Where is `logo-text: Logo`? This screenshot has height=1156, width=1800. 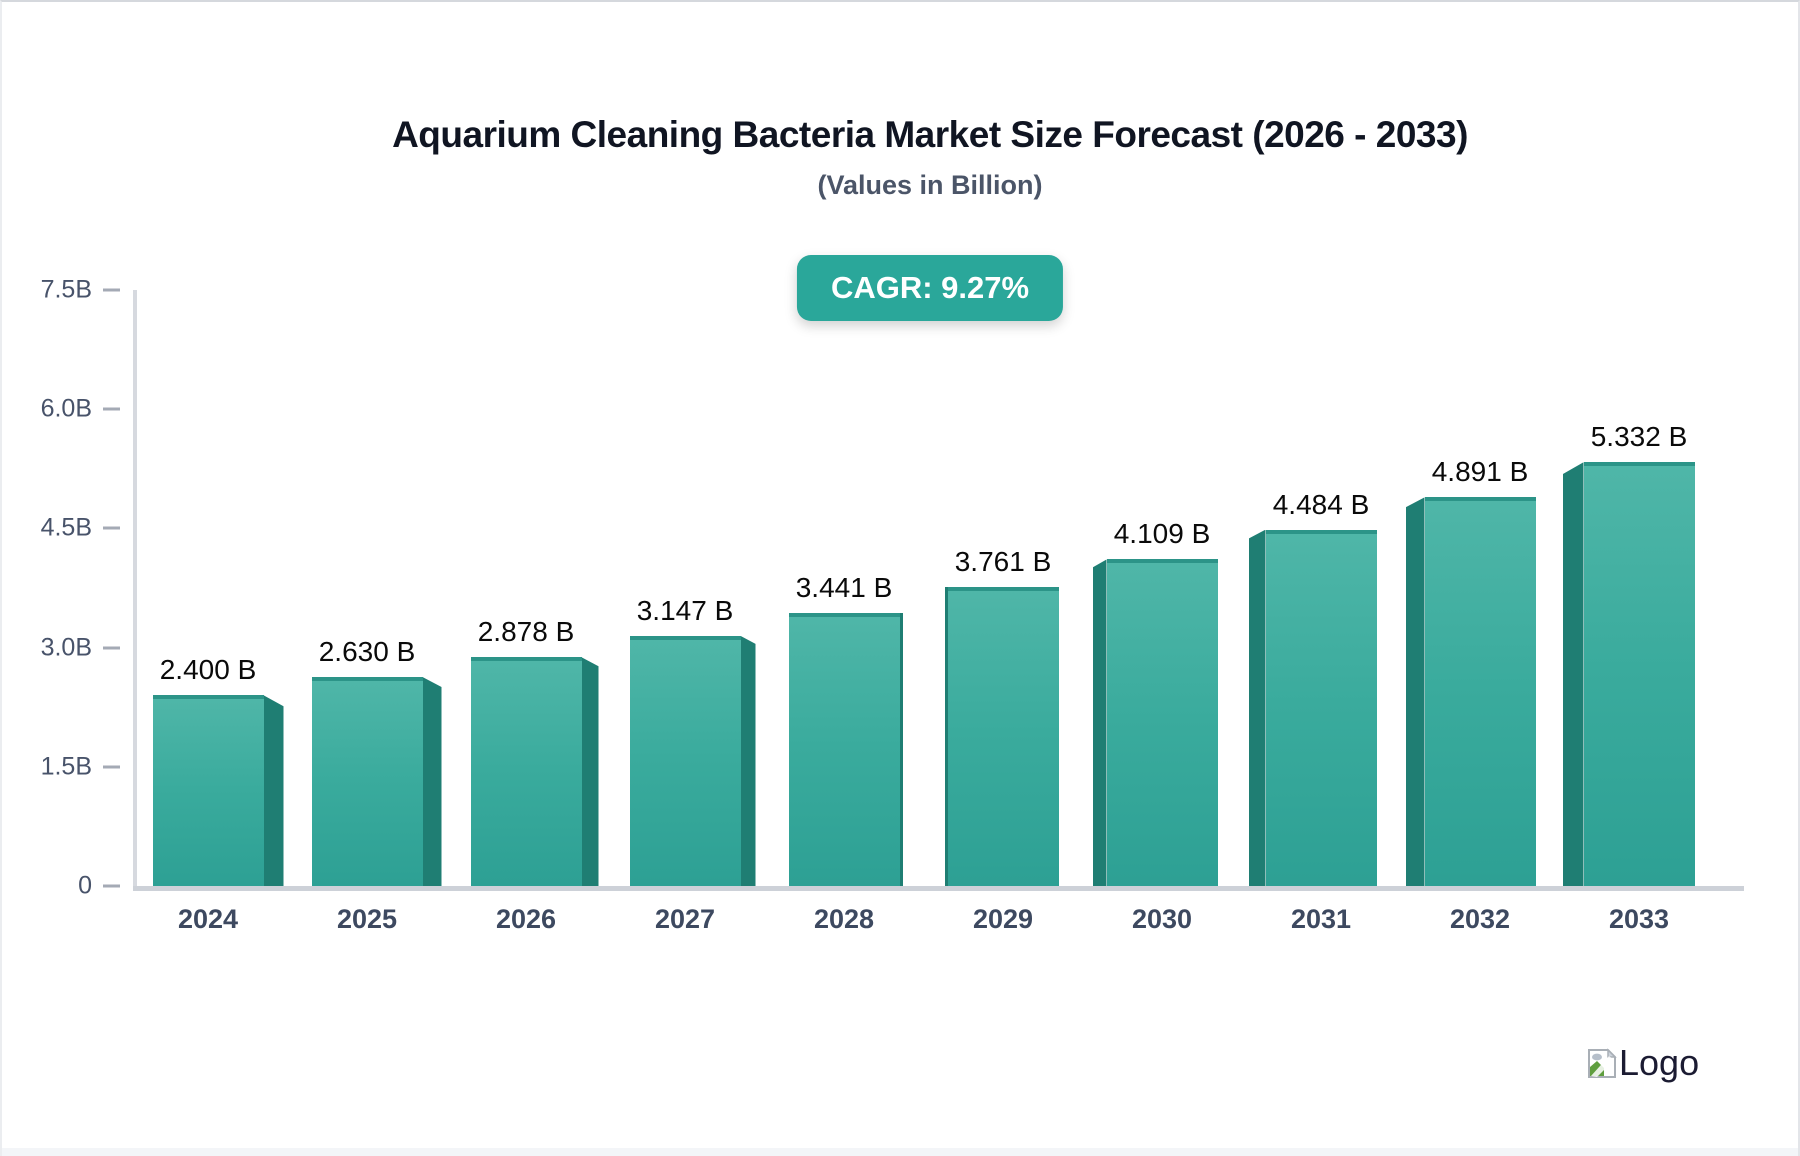 logo-text: Logo is located at coordinates (1659, 1062).